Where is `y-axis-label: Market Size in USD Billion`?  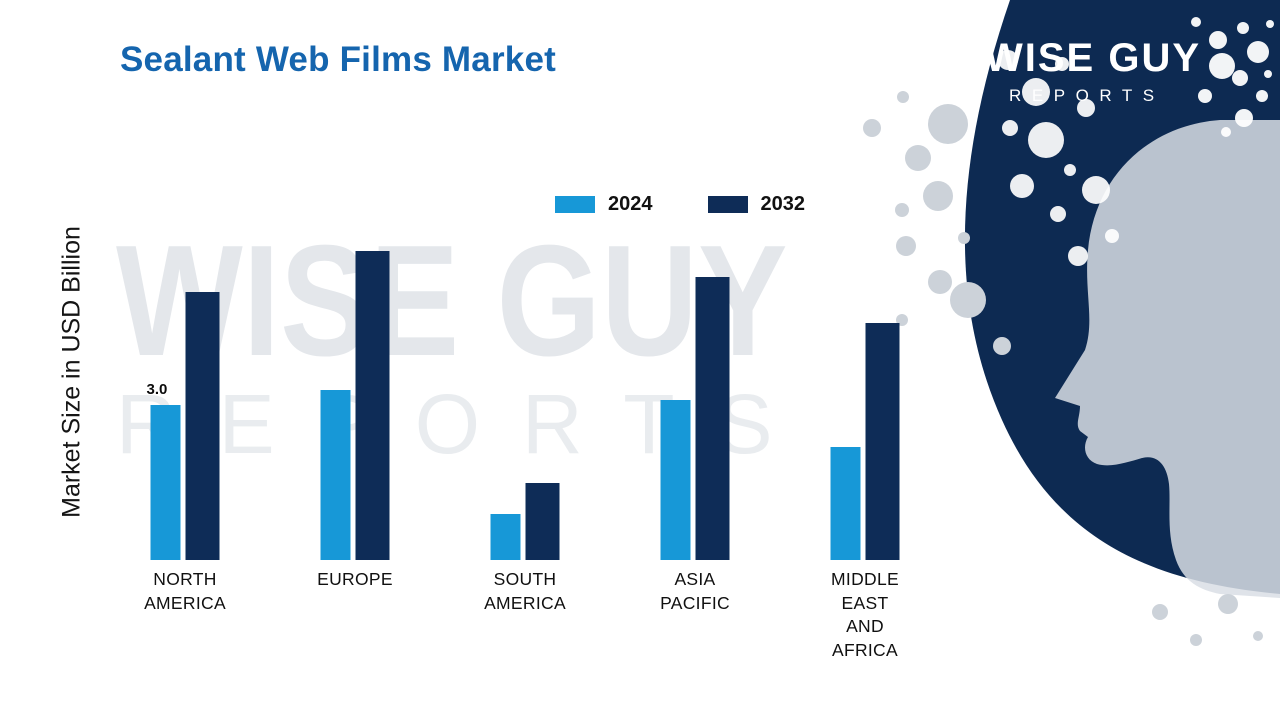 y-axis-label: Market Size in USD Billion is located at coordinates (71, 372).